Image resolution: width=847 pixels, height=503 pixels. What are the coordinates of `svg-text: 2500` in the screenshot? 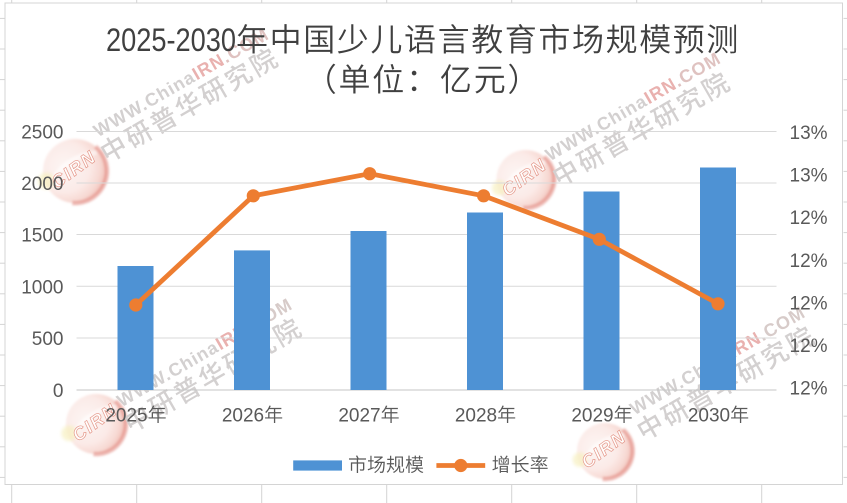 It's located at (42, 133).